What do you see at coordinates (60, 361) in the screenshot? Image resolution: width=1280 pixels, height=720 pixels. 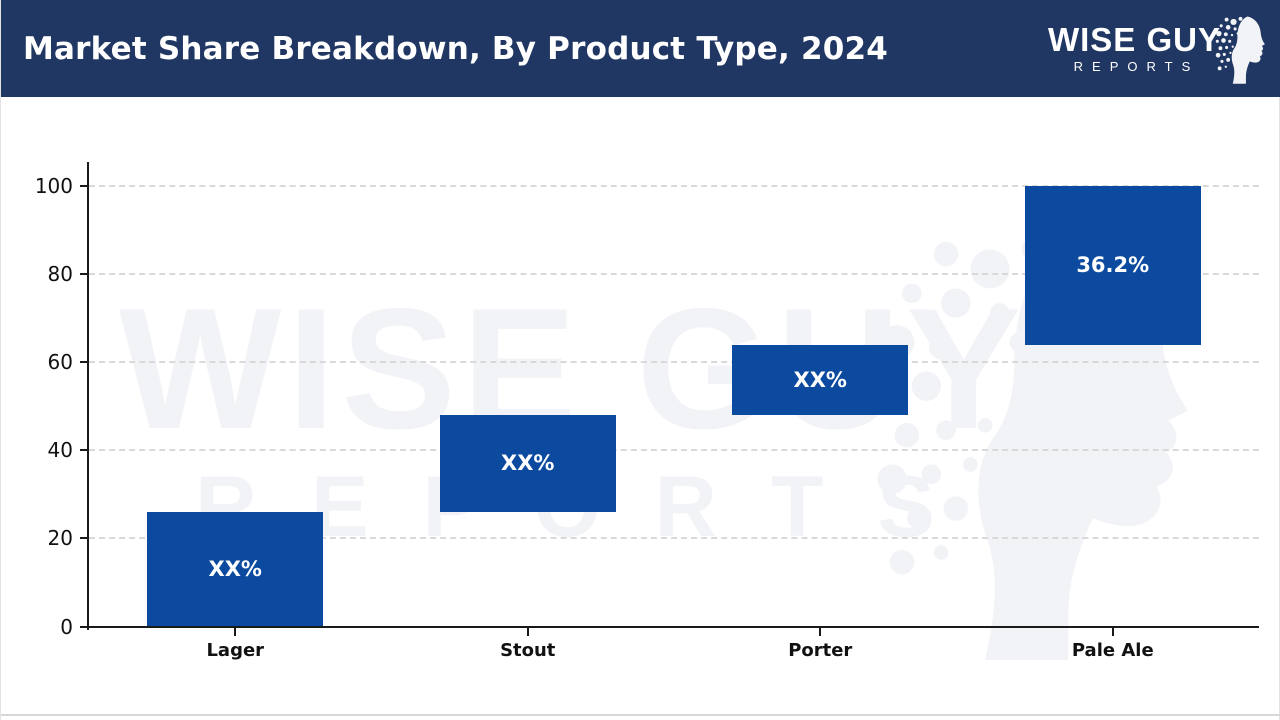 I see `y-tick-label: 60` at bounding box center [60, 361].